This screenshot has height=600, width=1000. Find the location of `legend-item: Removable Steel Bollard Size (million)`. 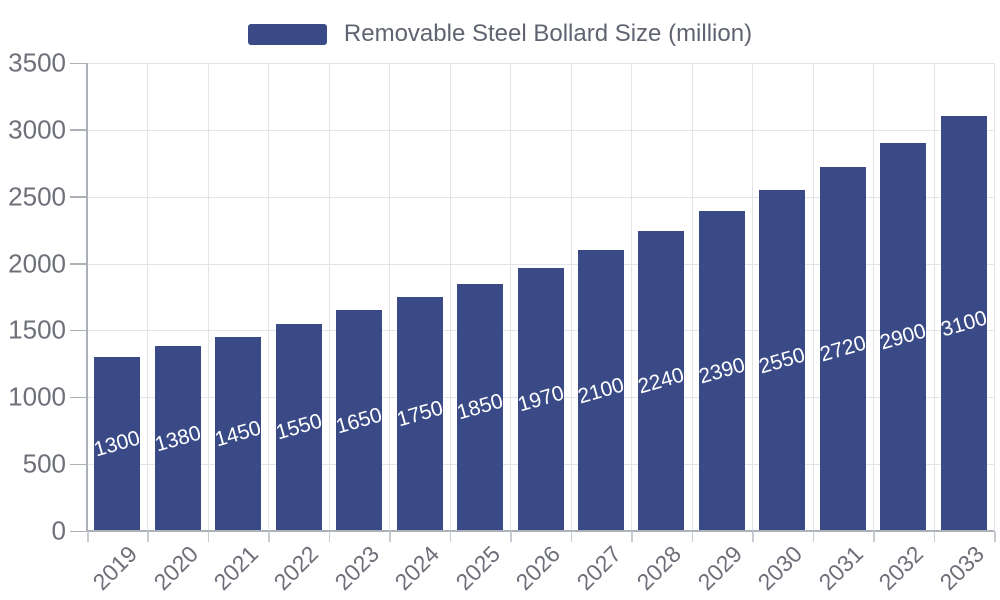

legend-item: Removable Steel Bollard Size (million) is located at coordinates (500, 34).